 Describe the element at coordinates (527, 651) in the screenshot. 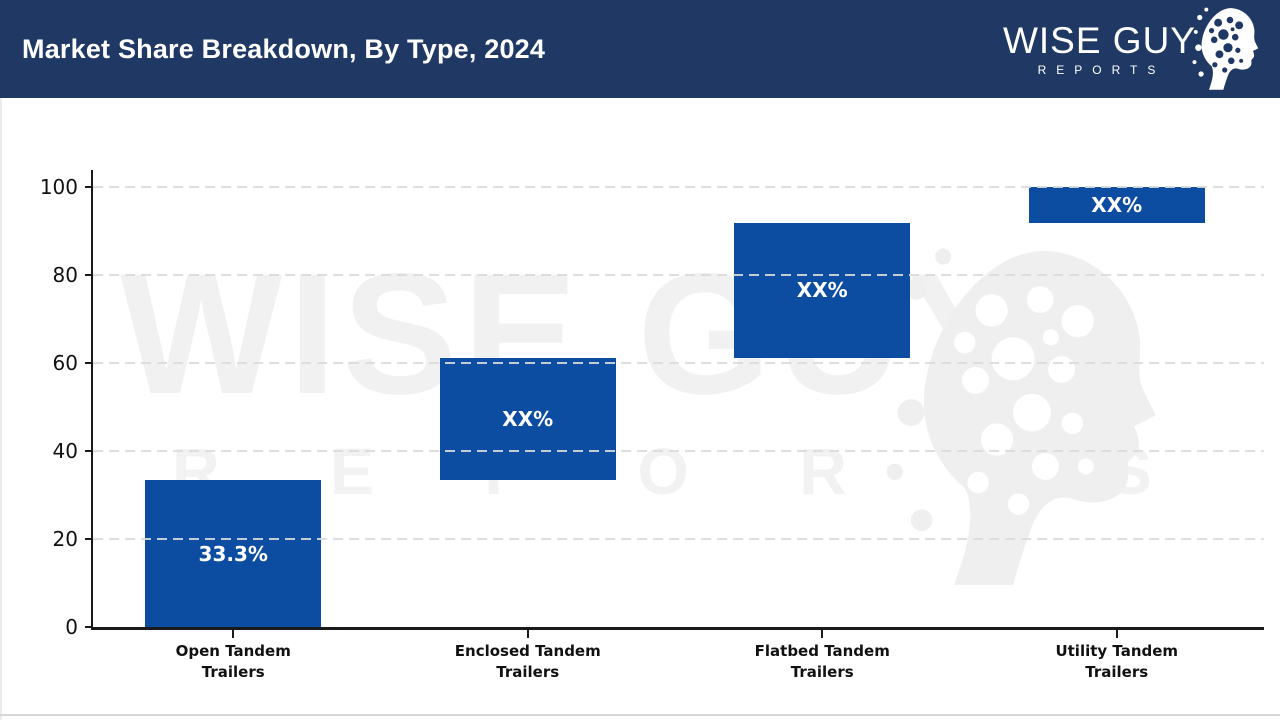

I see `x-category-label-line: Enclosed Tandem` at that location.